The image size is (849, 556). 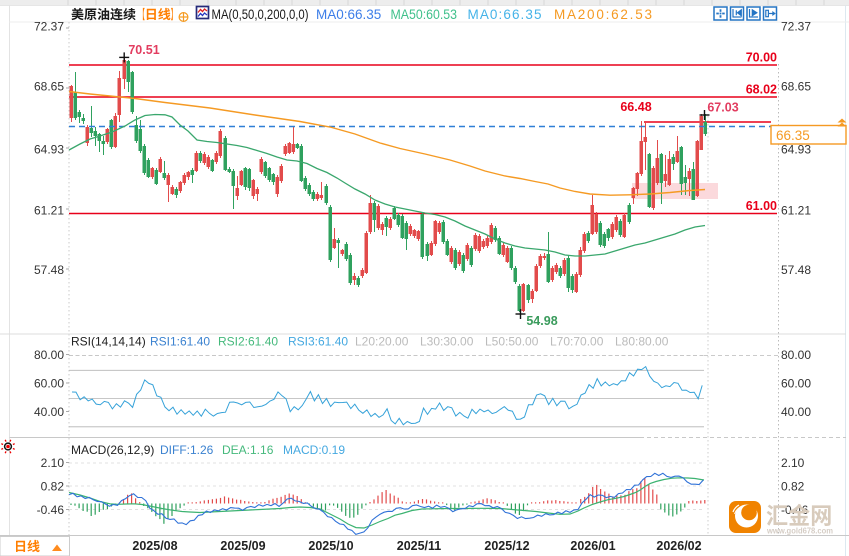 I want to click on svg-text: RSI2:61.40, so click(x=248, y=342).